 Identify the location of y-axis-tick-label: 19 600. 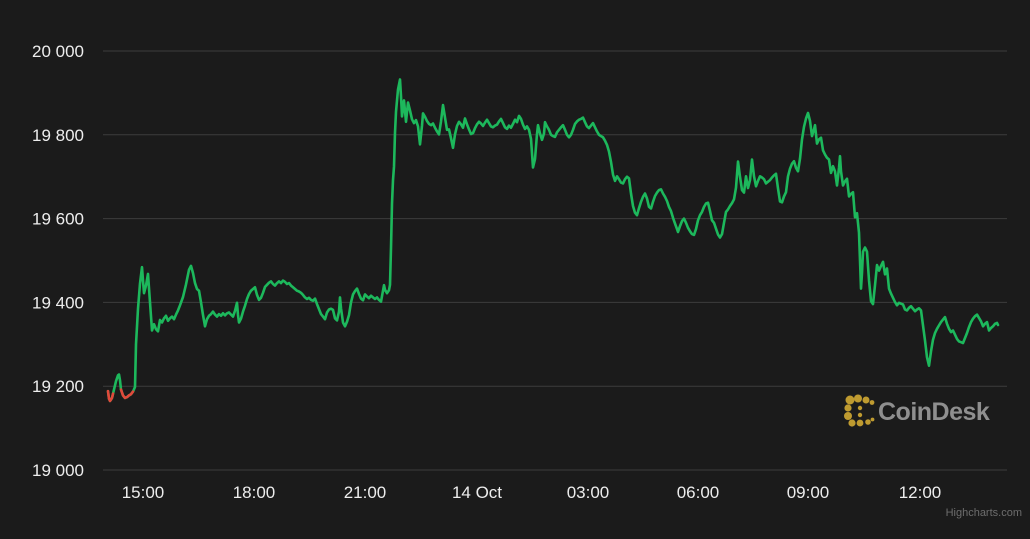
(58, 219).